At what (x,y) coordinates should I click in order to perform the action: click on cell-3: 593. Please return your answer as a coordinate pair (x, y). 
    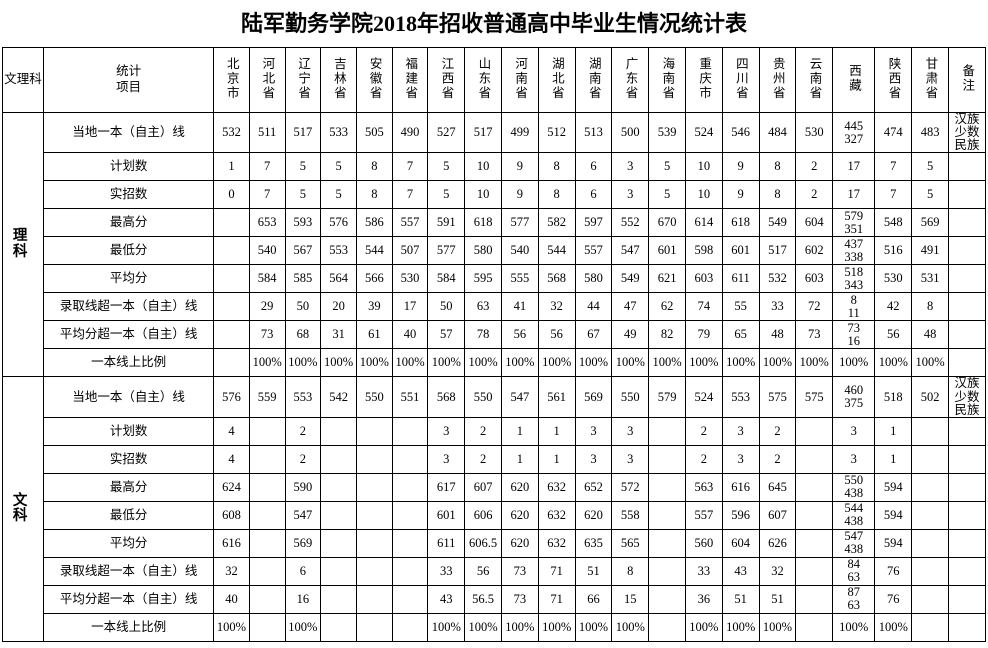
    Looking at the image, I should click on (303, 223).